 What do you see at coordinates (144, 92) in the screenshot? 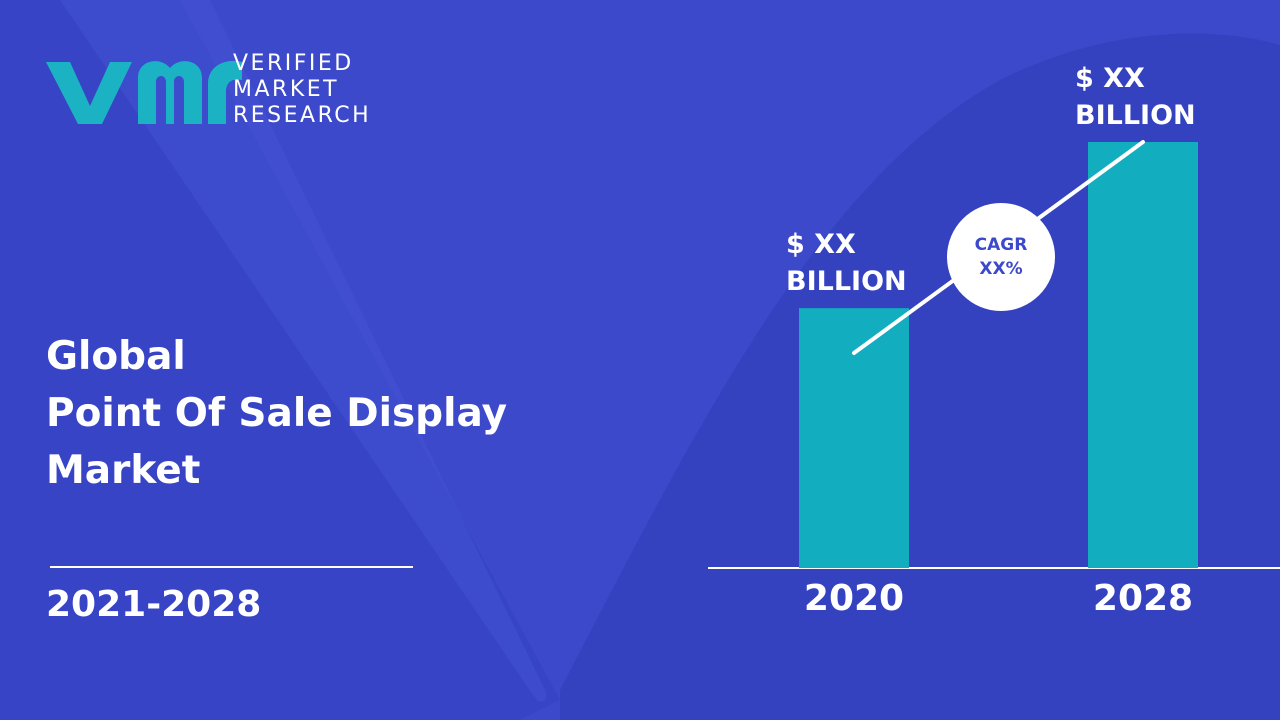
I see `vmr-logo-icon` at bounding box center [144, 92].